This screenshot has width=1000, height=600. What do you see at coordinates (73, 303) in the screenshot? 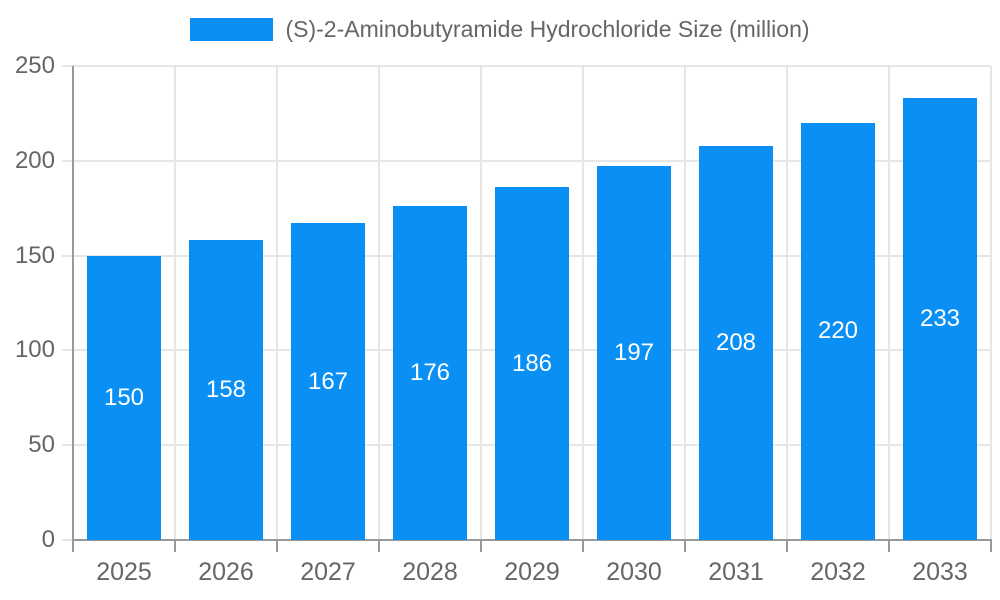
I see `y-axis-line` at bounding box center [73, 303].